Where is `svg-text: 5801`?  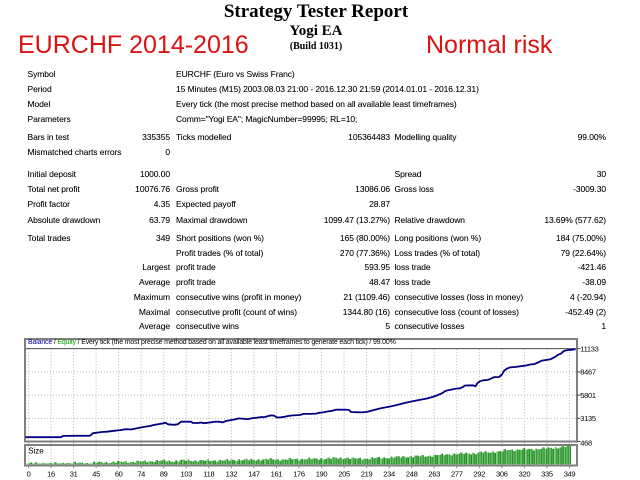
svg-text: 5801 is located at coordinates (588, 395).